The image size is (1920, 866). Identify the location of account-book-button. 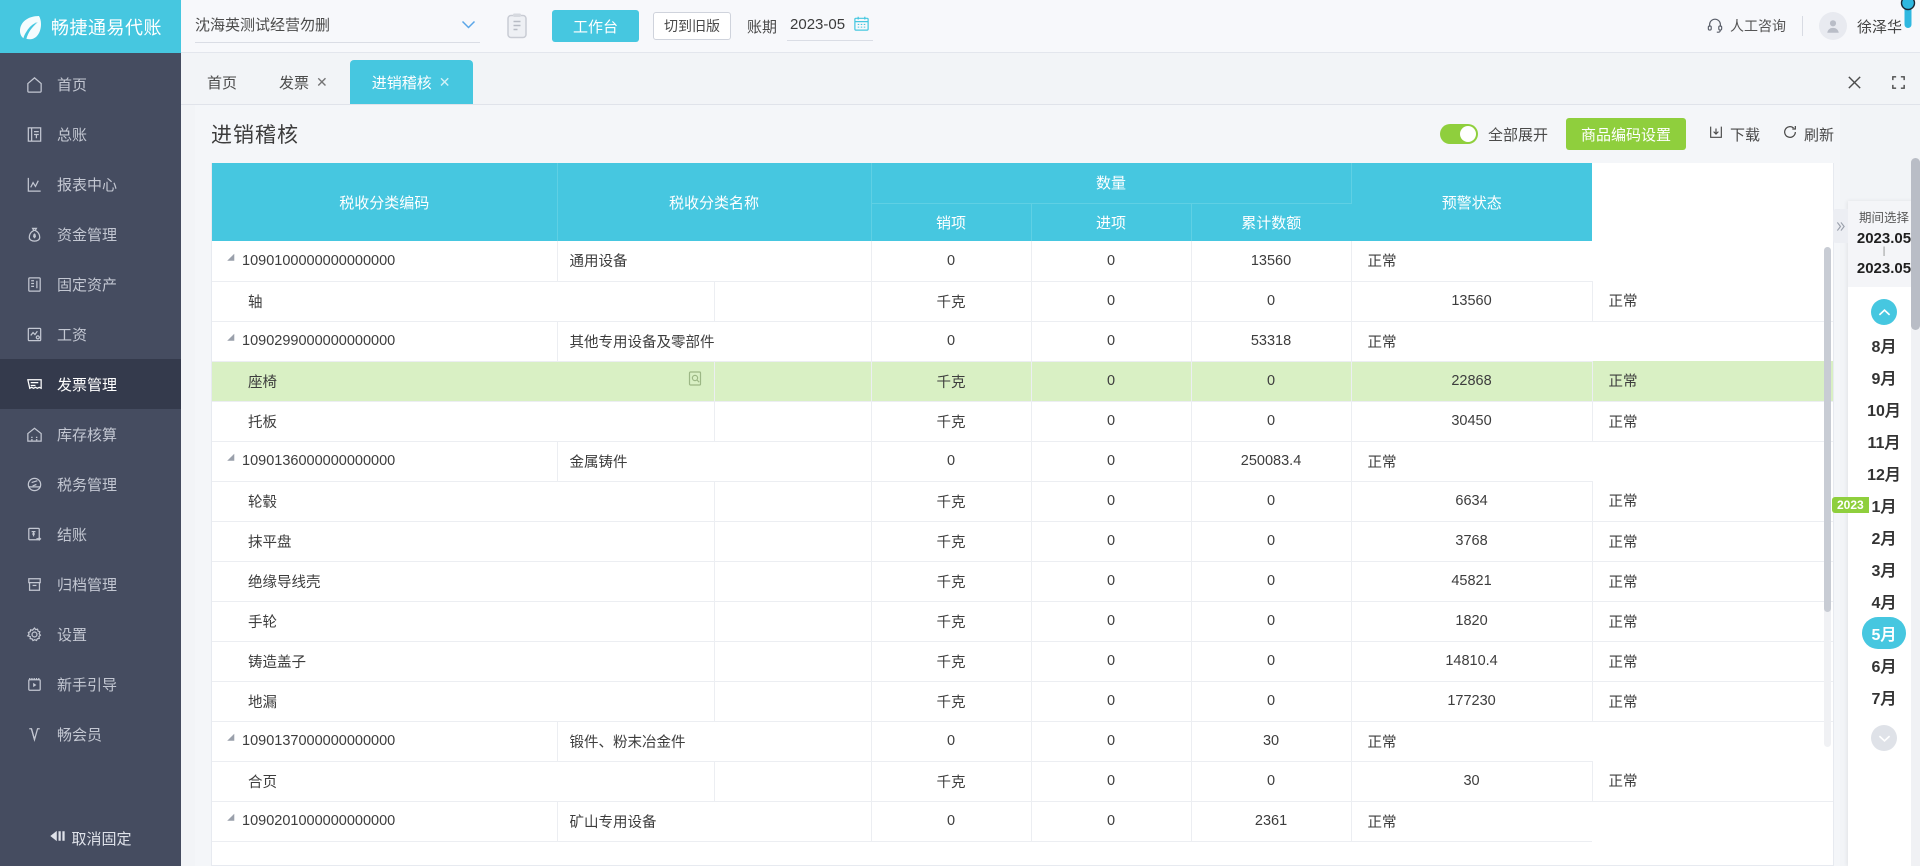
(517, 26).